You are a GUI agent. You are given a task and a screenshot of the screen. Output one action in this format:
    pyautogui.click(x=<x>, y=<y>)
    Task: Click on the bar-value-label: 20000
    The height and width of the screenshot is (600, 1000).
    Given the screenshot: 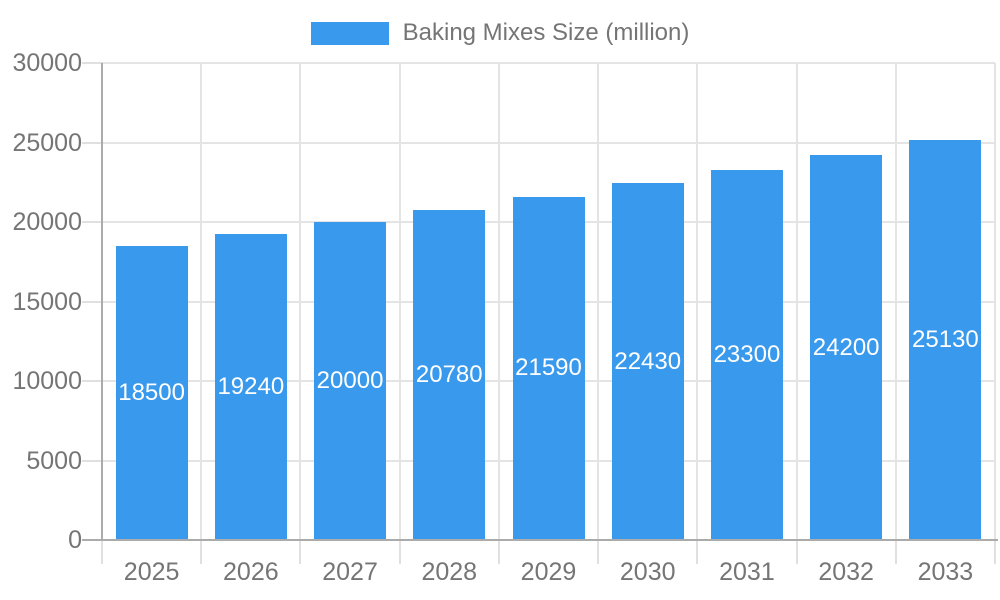 What is the action you would take?
    pyautogui.click(x=350, y=380)
    